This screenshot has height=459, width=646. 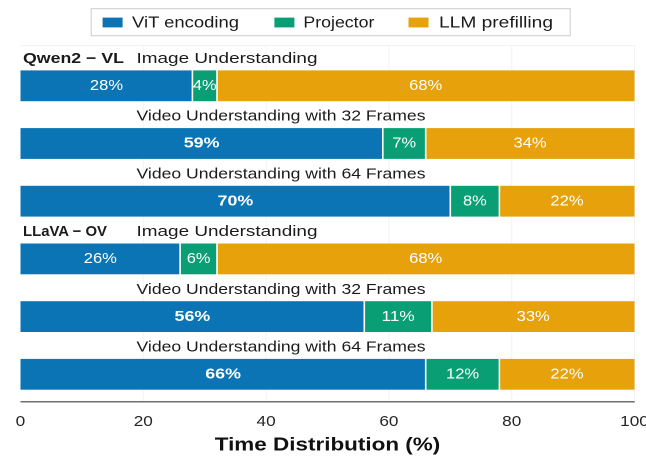 What do you see at coordinates (223, 375) in the screenshot?
I see `svg-text: 66%` at bounding box center [223, 375].